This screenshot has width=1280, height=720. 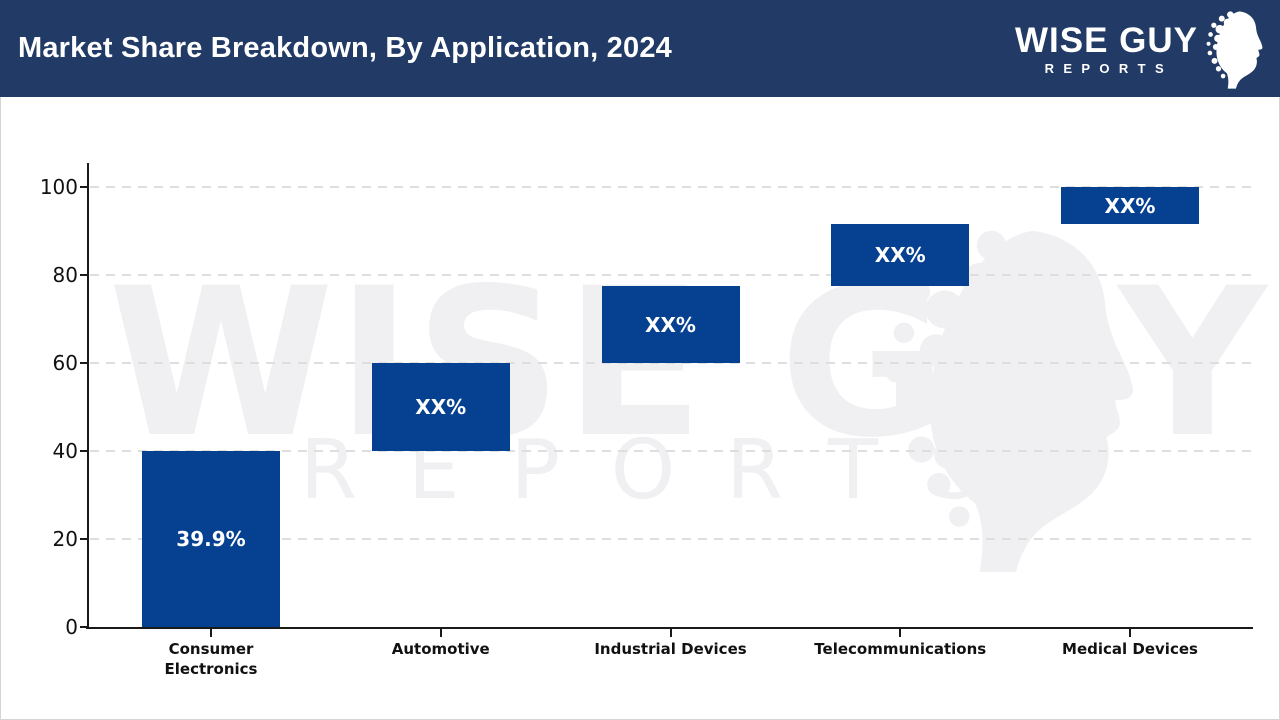 I want to click on brand-logo-text: WISE GUY REPORTS, so click(x=1106, y=49).